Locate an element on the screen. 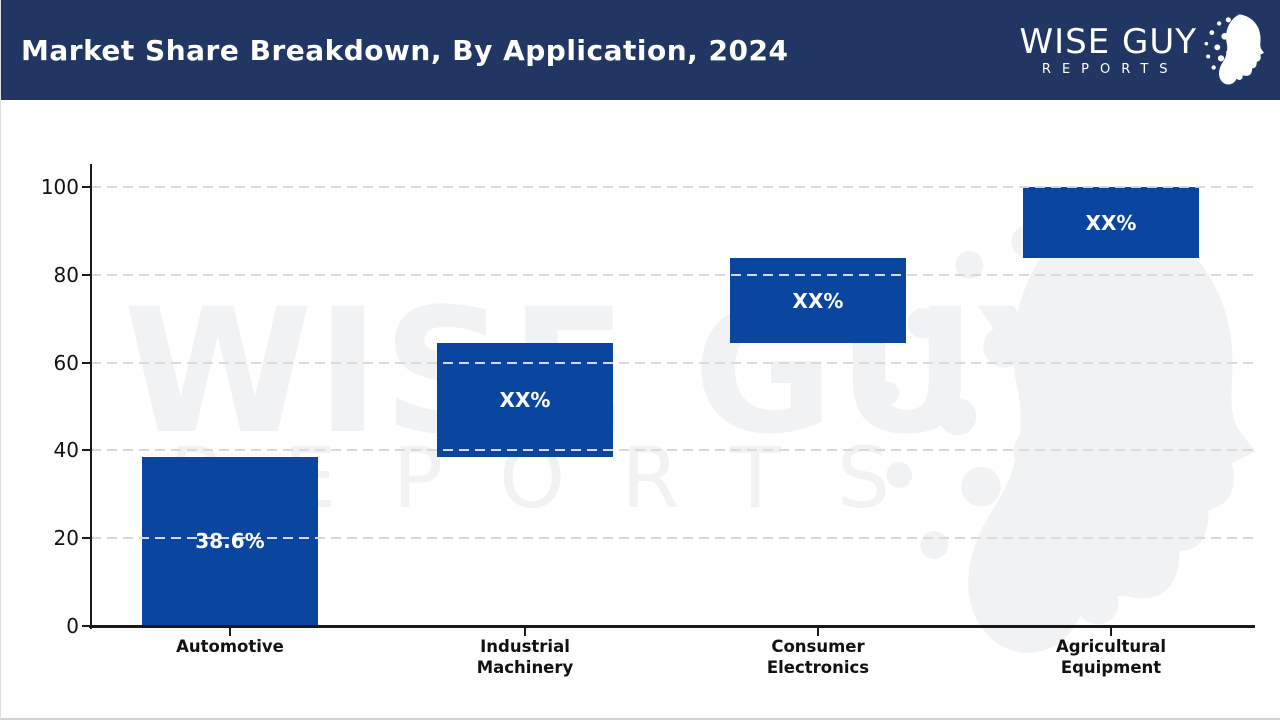 The height and width of the screenshot is (720, 1280). y-axis-line is located at coordinates (91, 396).